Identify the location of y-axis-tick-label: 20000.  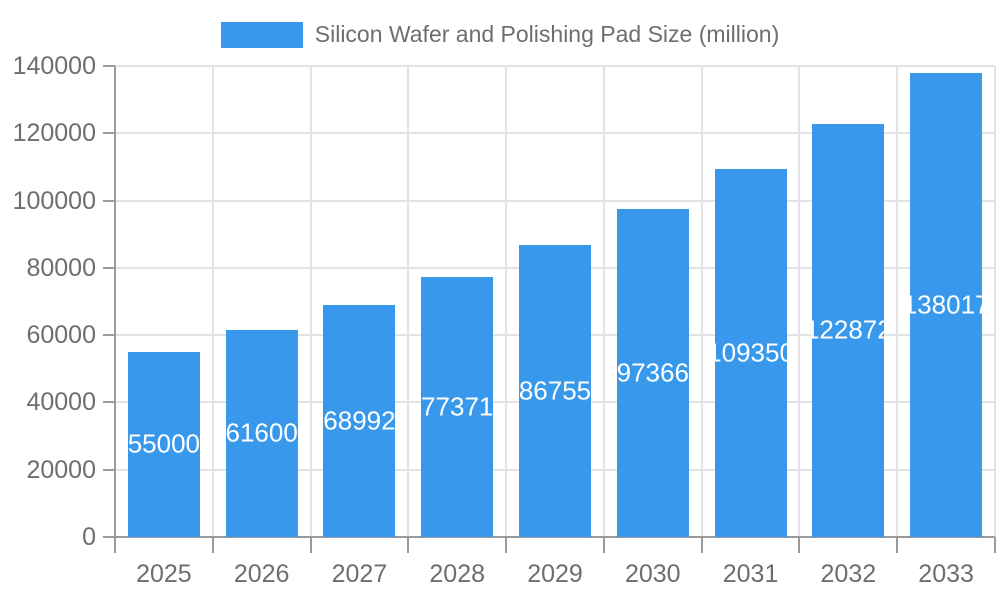
(61, 469).